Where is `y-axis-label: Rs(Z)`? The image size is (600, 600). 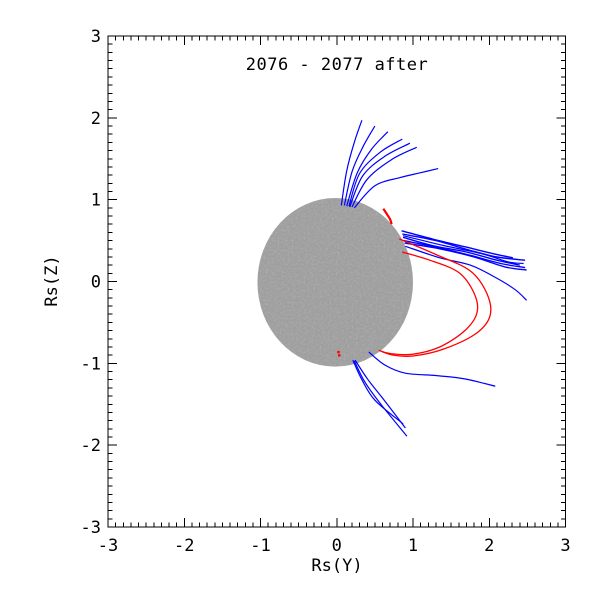
y-axis-label: Rs(Z) is located at coordinates (52, 281).